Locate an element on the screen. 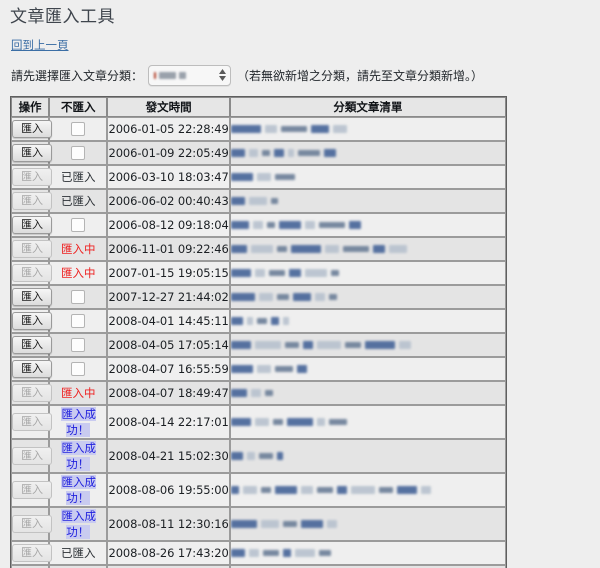  cell-post-time: 2006-01-05 22:28:49 is located at coordinates (168, 129).